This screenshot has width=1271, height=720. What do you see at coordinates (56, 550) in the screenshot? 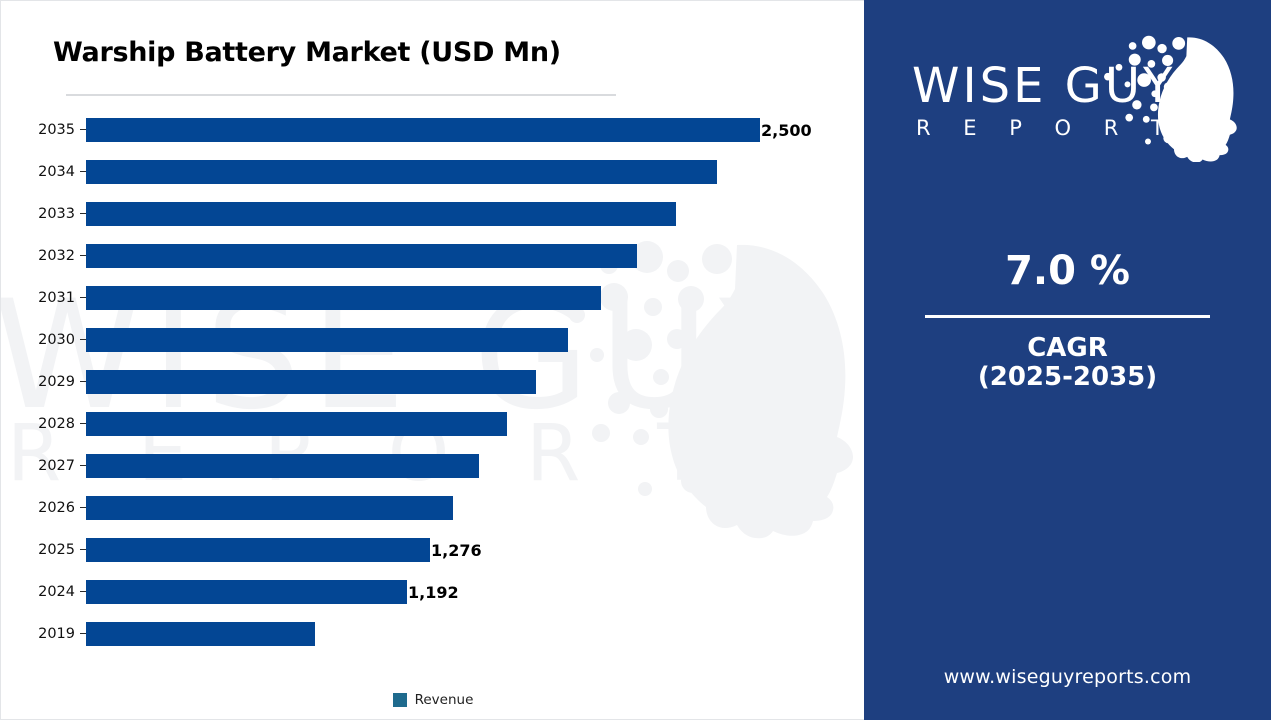
I see `y-axis-label-2025: 2025` at bounding box center [56, 550].